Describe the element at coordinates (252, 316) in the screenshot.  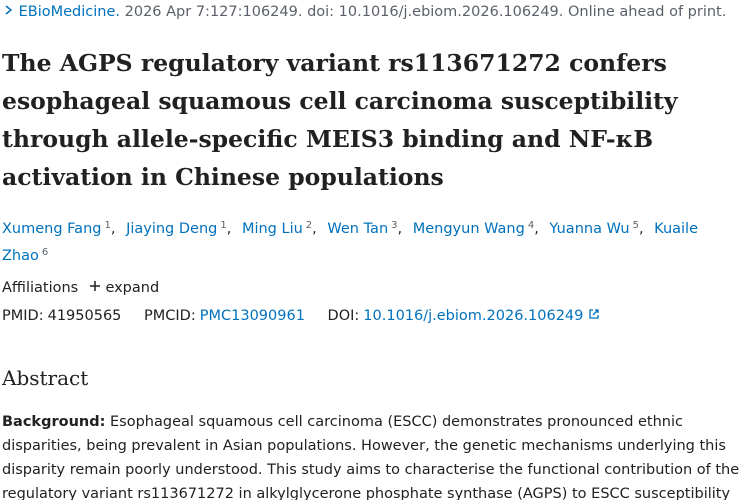
I see `pmcid-link: PMC13090961` at that location.